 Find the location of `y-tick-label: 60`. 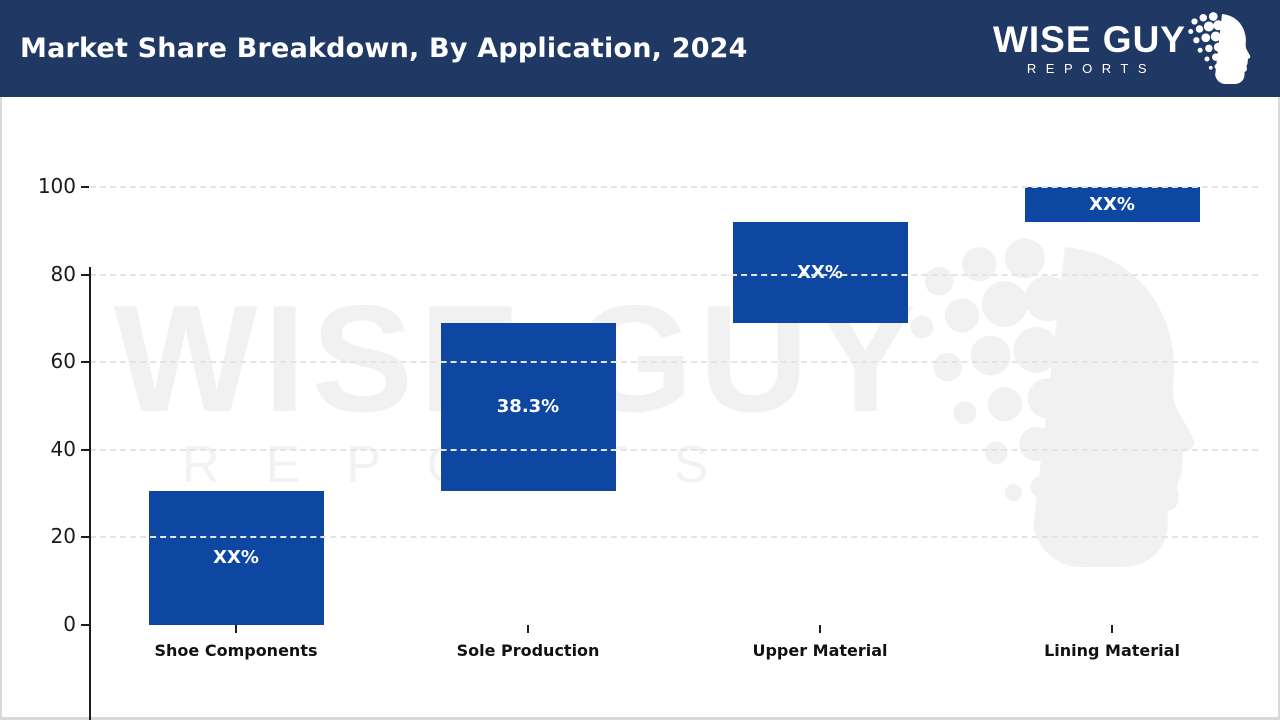

y-tick-label: 60 is located at coordinates (63, 361).